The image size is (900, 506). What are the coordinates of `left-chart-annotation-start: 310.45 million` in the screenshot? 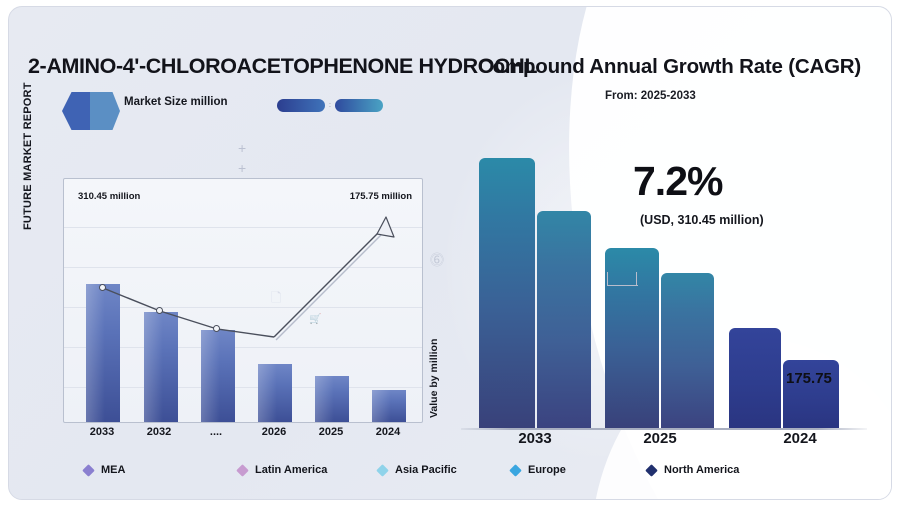 It's located at (109, 196).